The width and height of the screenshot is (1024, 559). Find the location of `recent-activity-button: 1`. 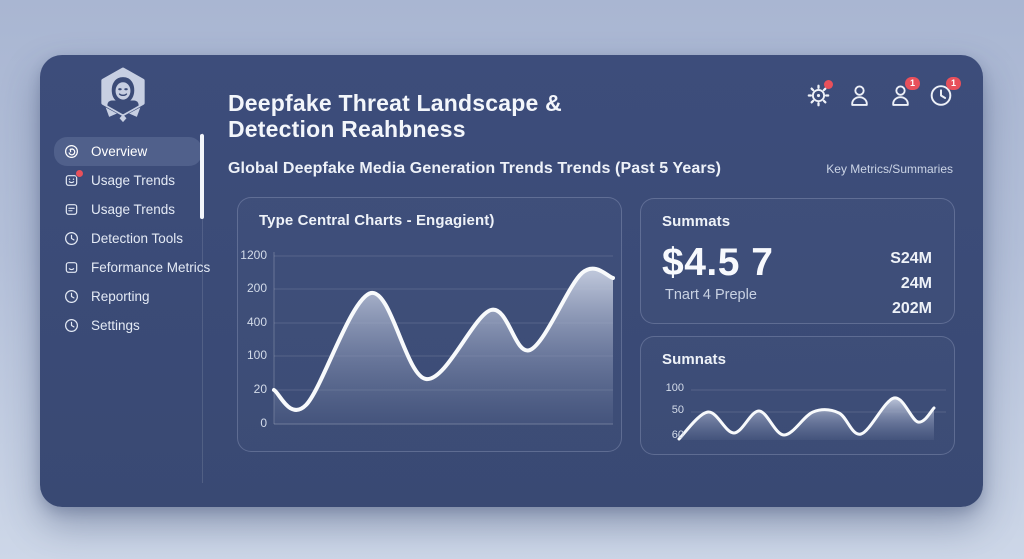

recent-activity-button: 1 is located at coordinates (944, 92).